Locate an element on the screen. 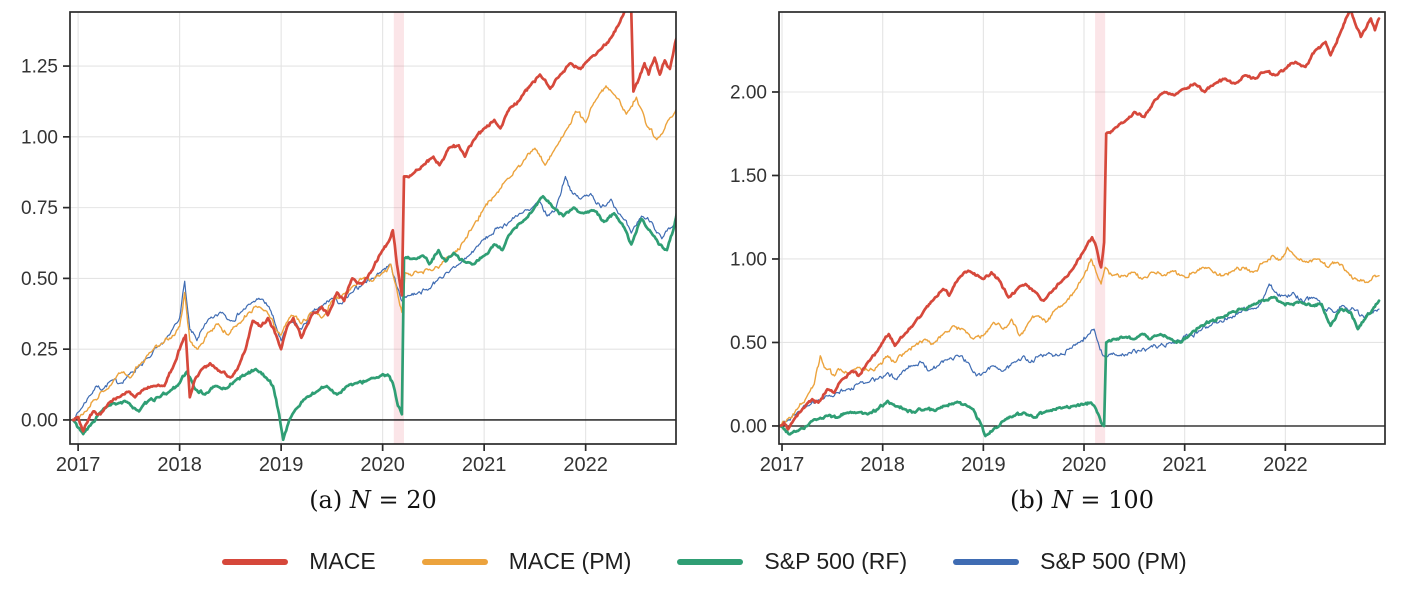 The height and width of the screenshot is (590, 1409). legend-swatch-mace-pm is located at coordinates (454, 561).